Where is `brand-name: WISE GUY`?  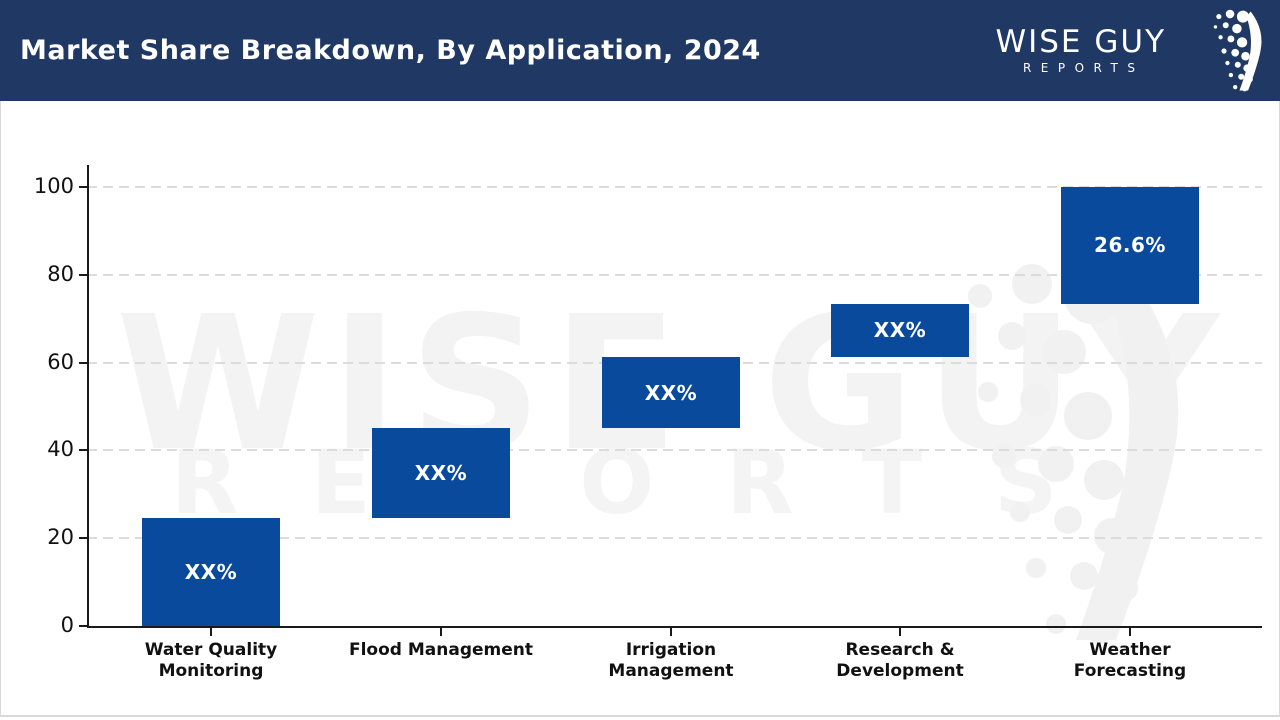 brand-name: WISE GUY is located at coordinates (1080, 41).